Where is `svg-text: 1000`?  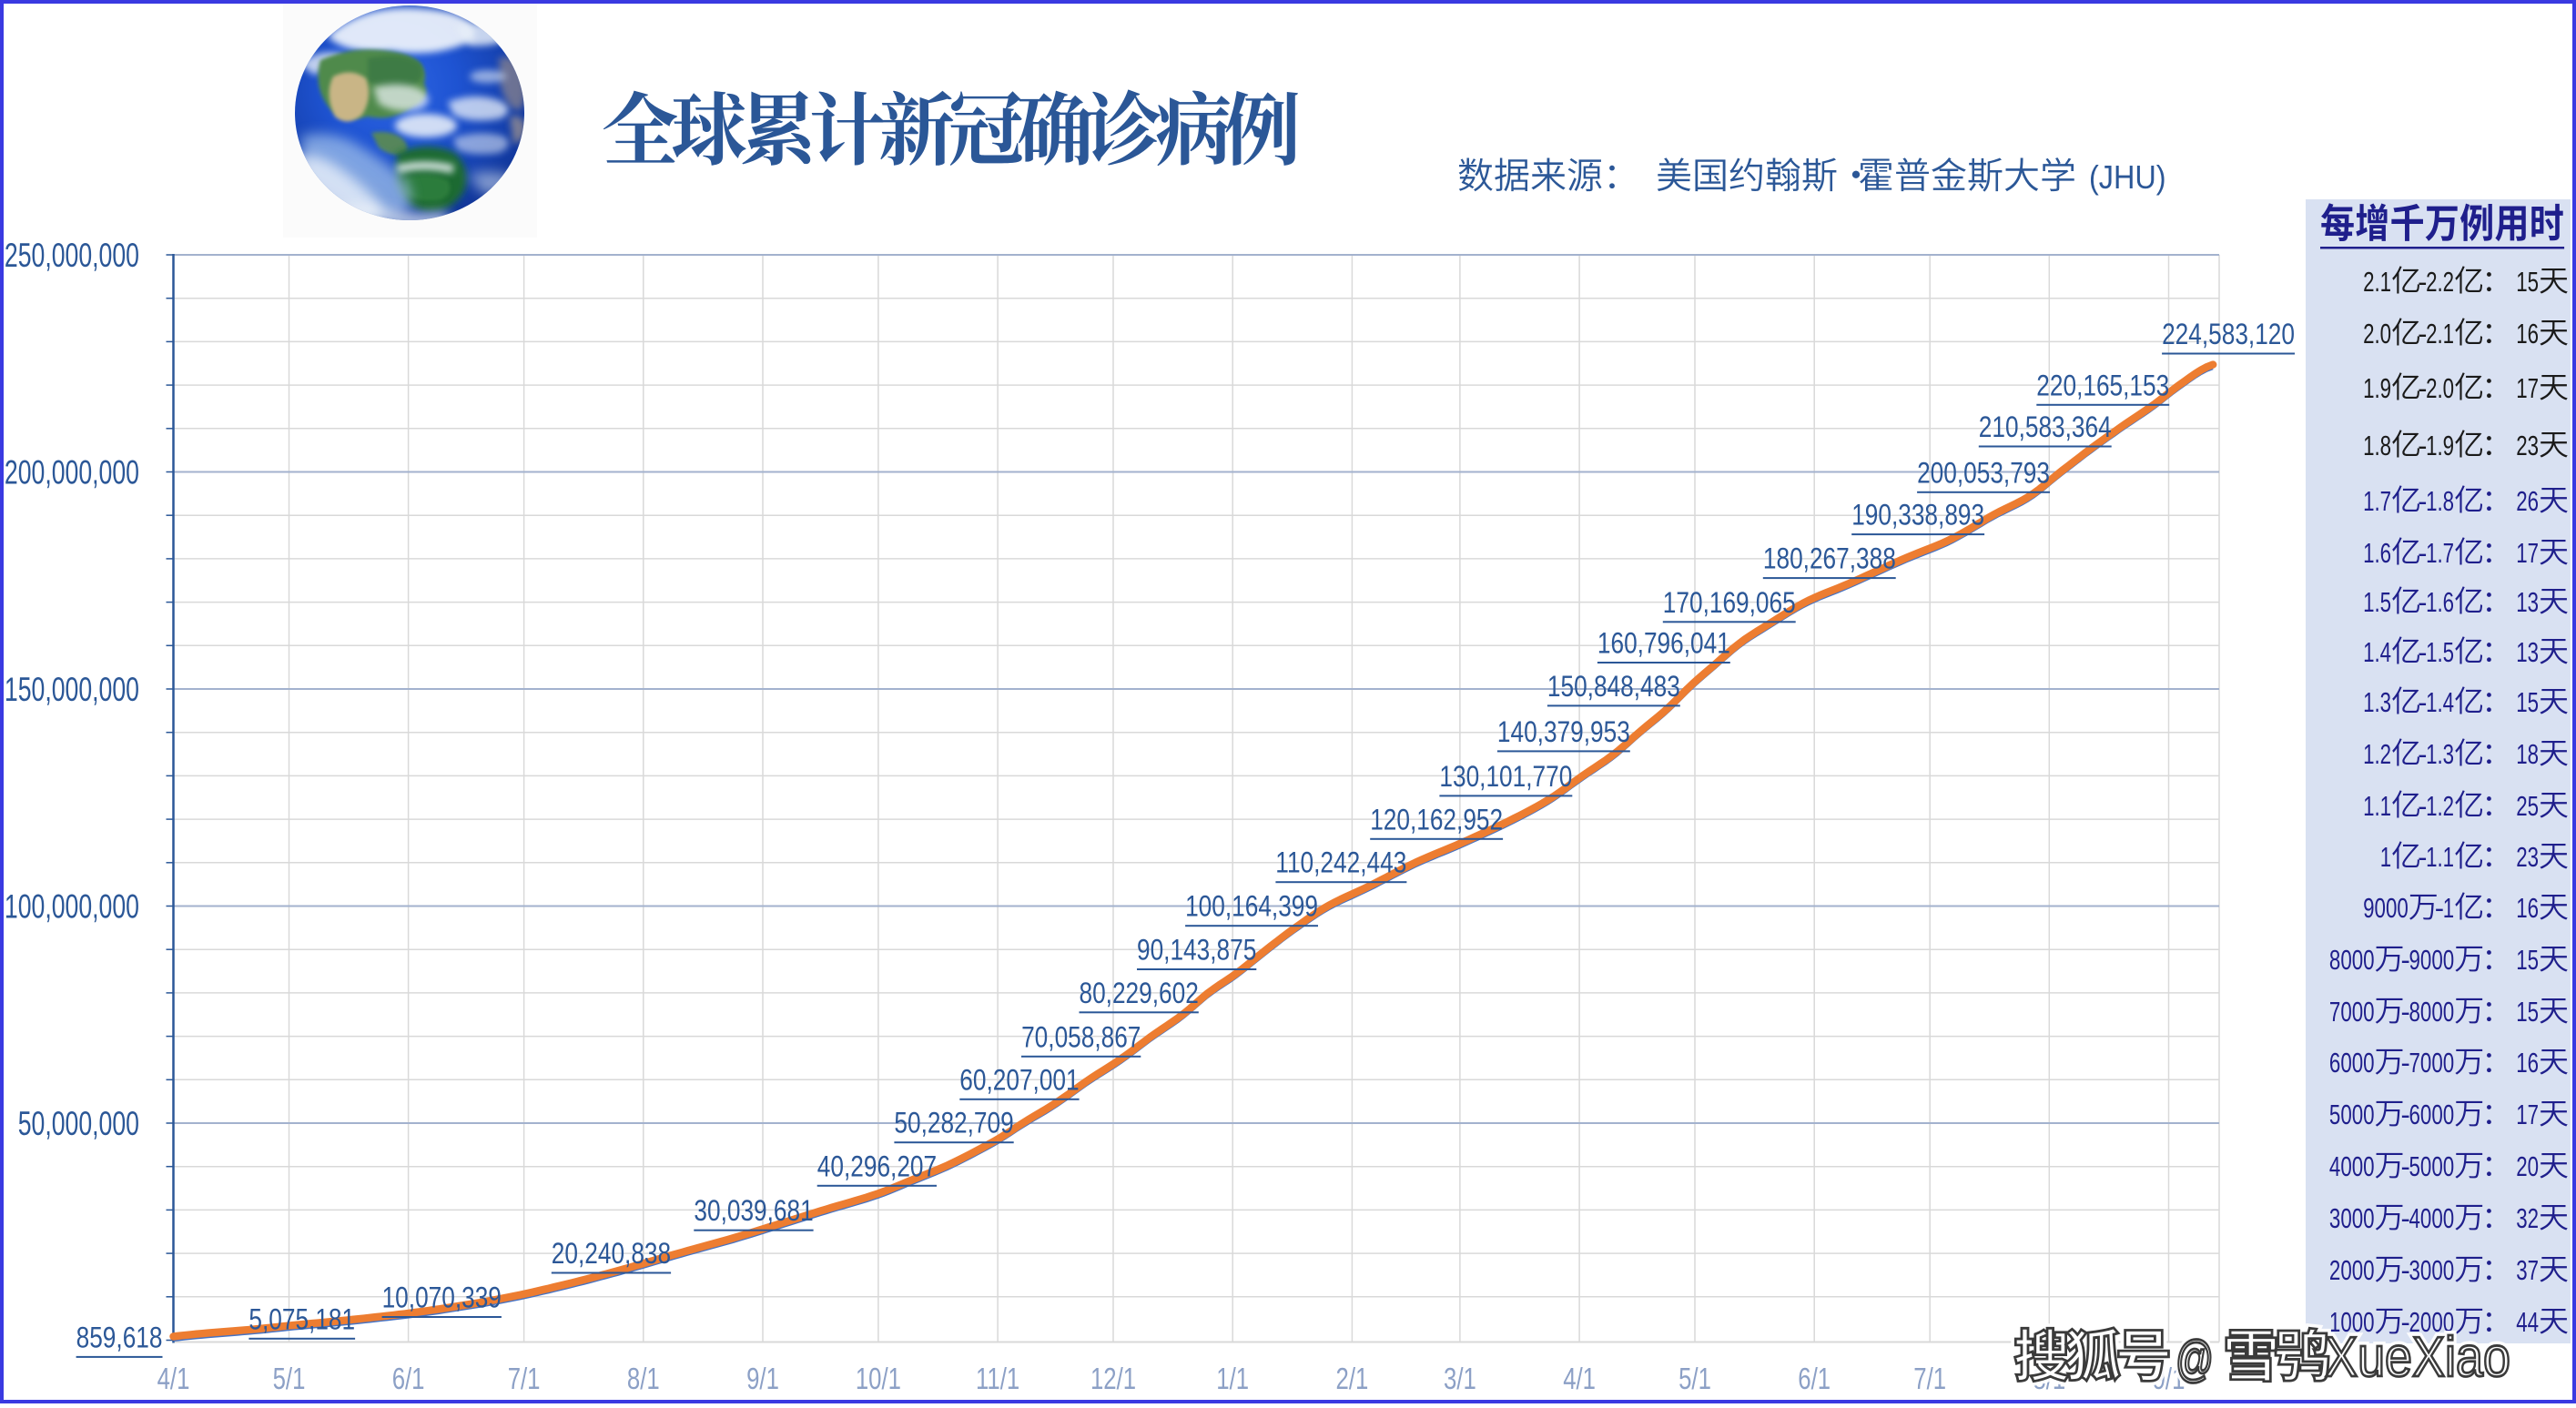 svg-text: 1000 is located at coordinates (2352, 1322).